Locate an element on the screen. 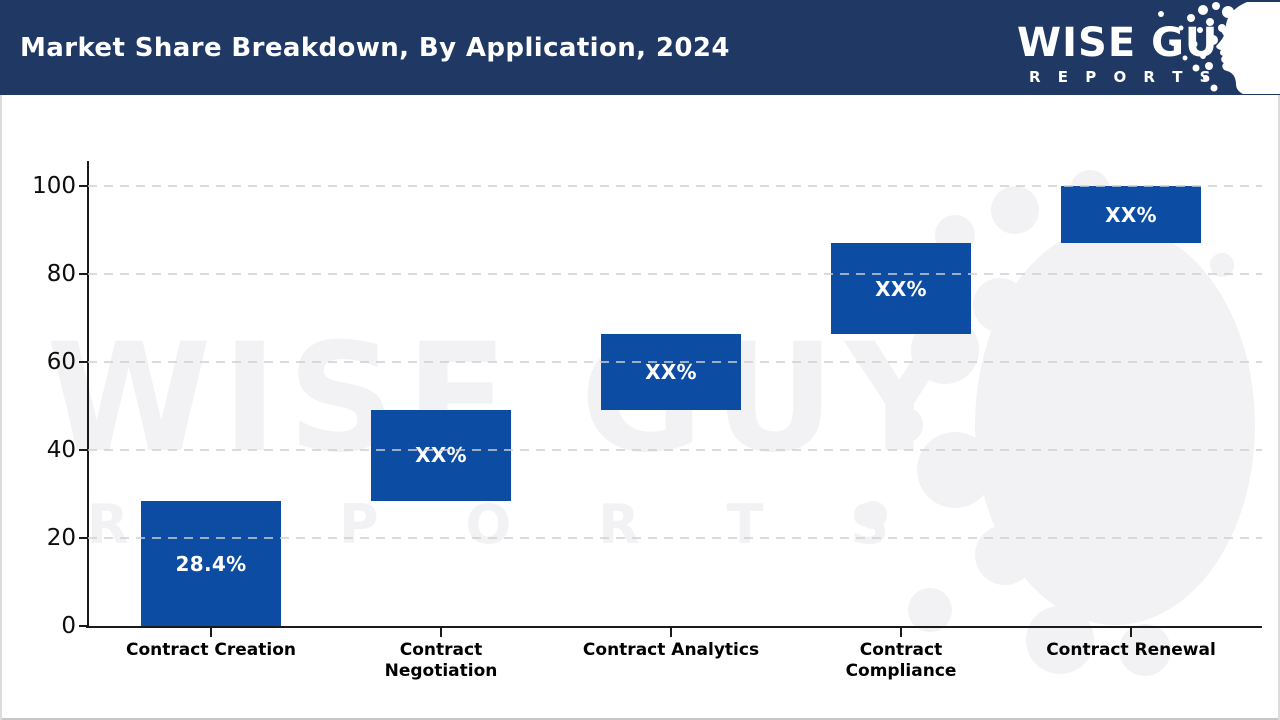 Image resolution: width=1280 pixels, height=720 pixels. x-axis-category-label: Contract Renewal is located at coordinates (1131, 650).